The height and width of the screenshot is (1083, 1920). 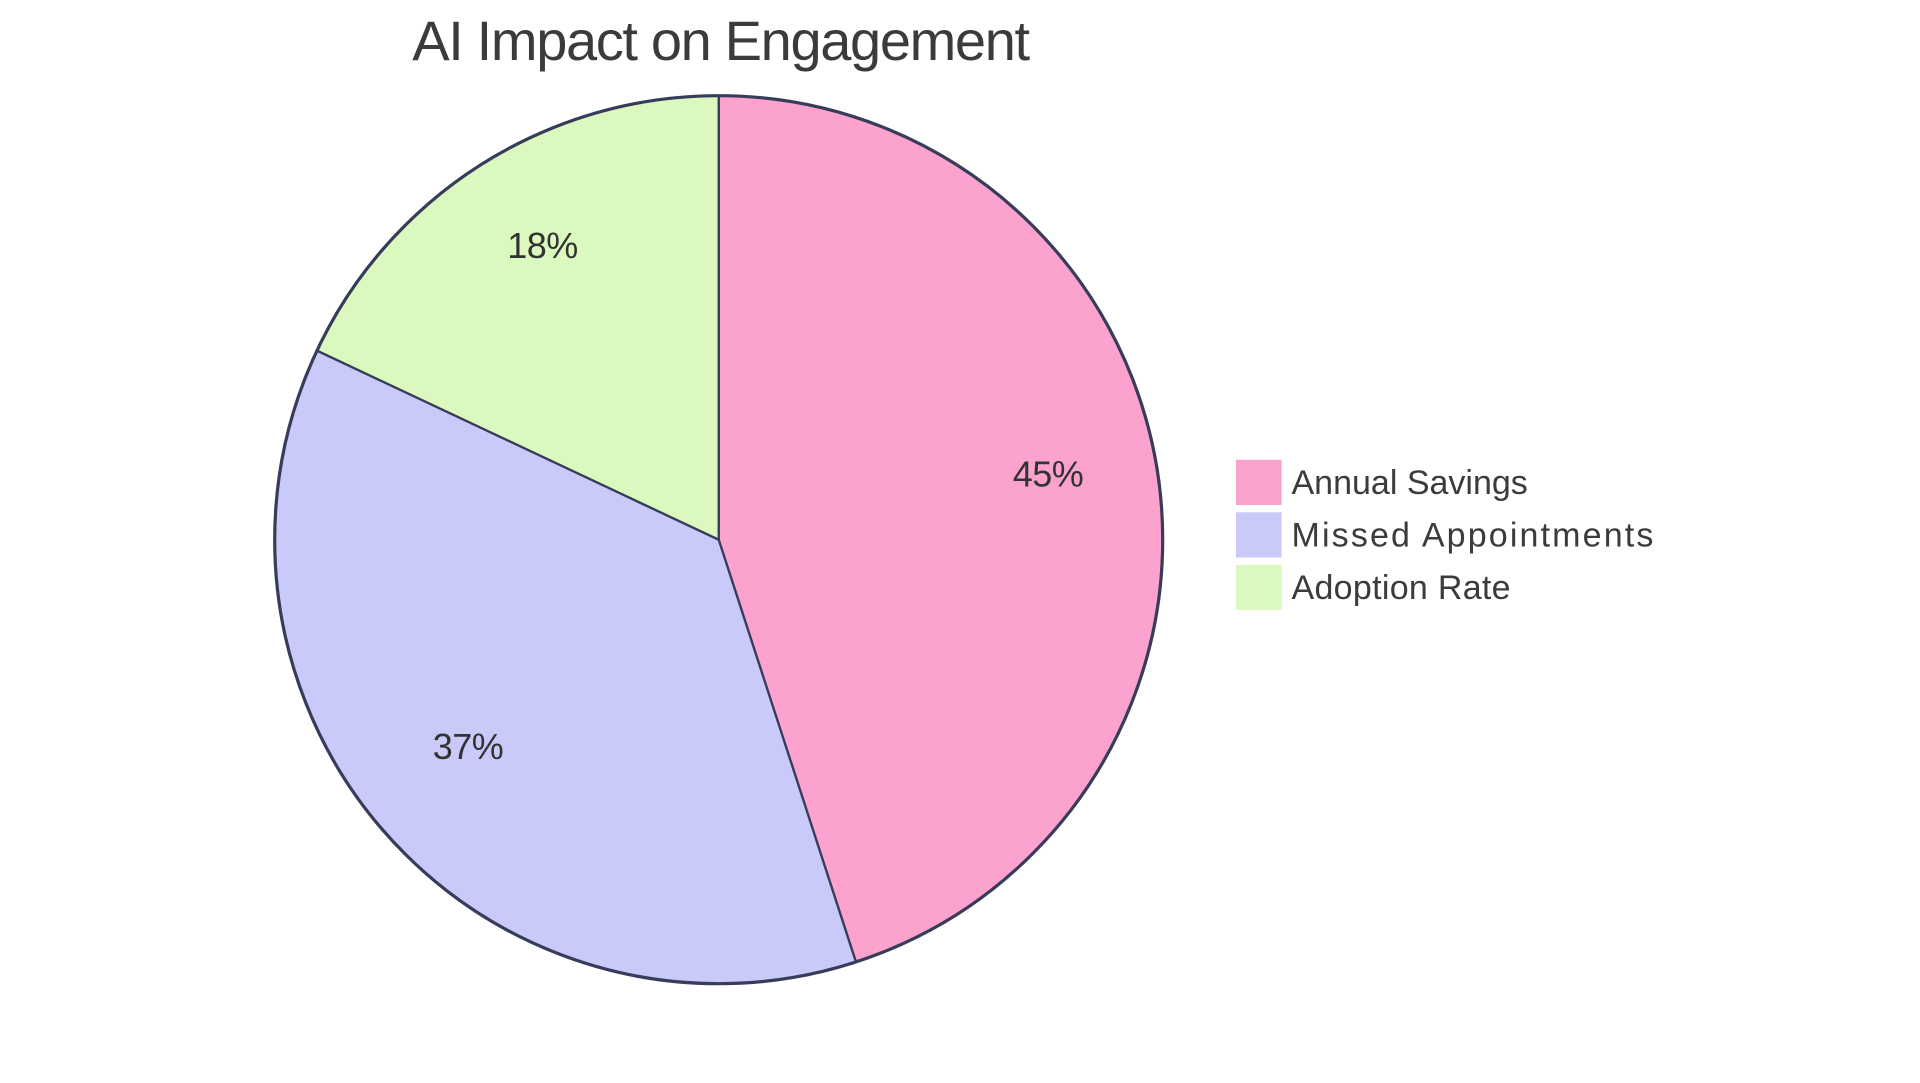 What do you see at coordinates (1401, 588) in the screenshot?
I see `svg-text: Adoption Rate` at bounding box center [1401, 588].